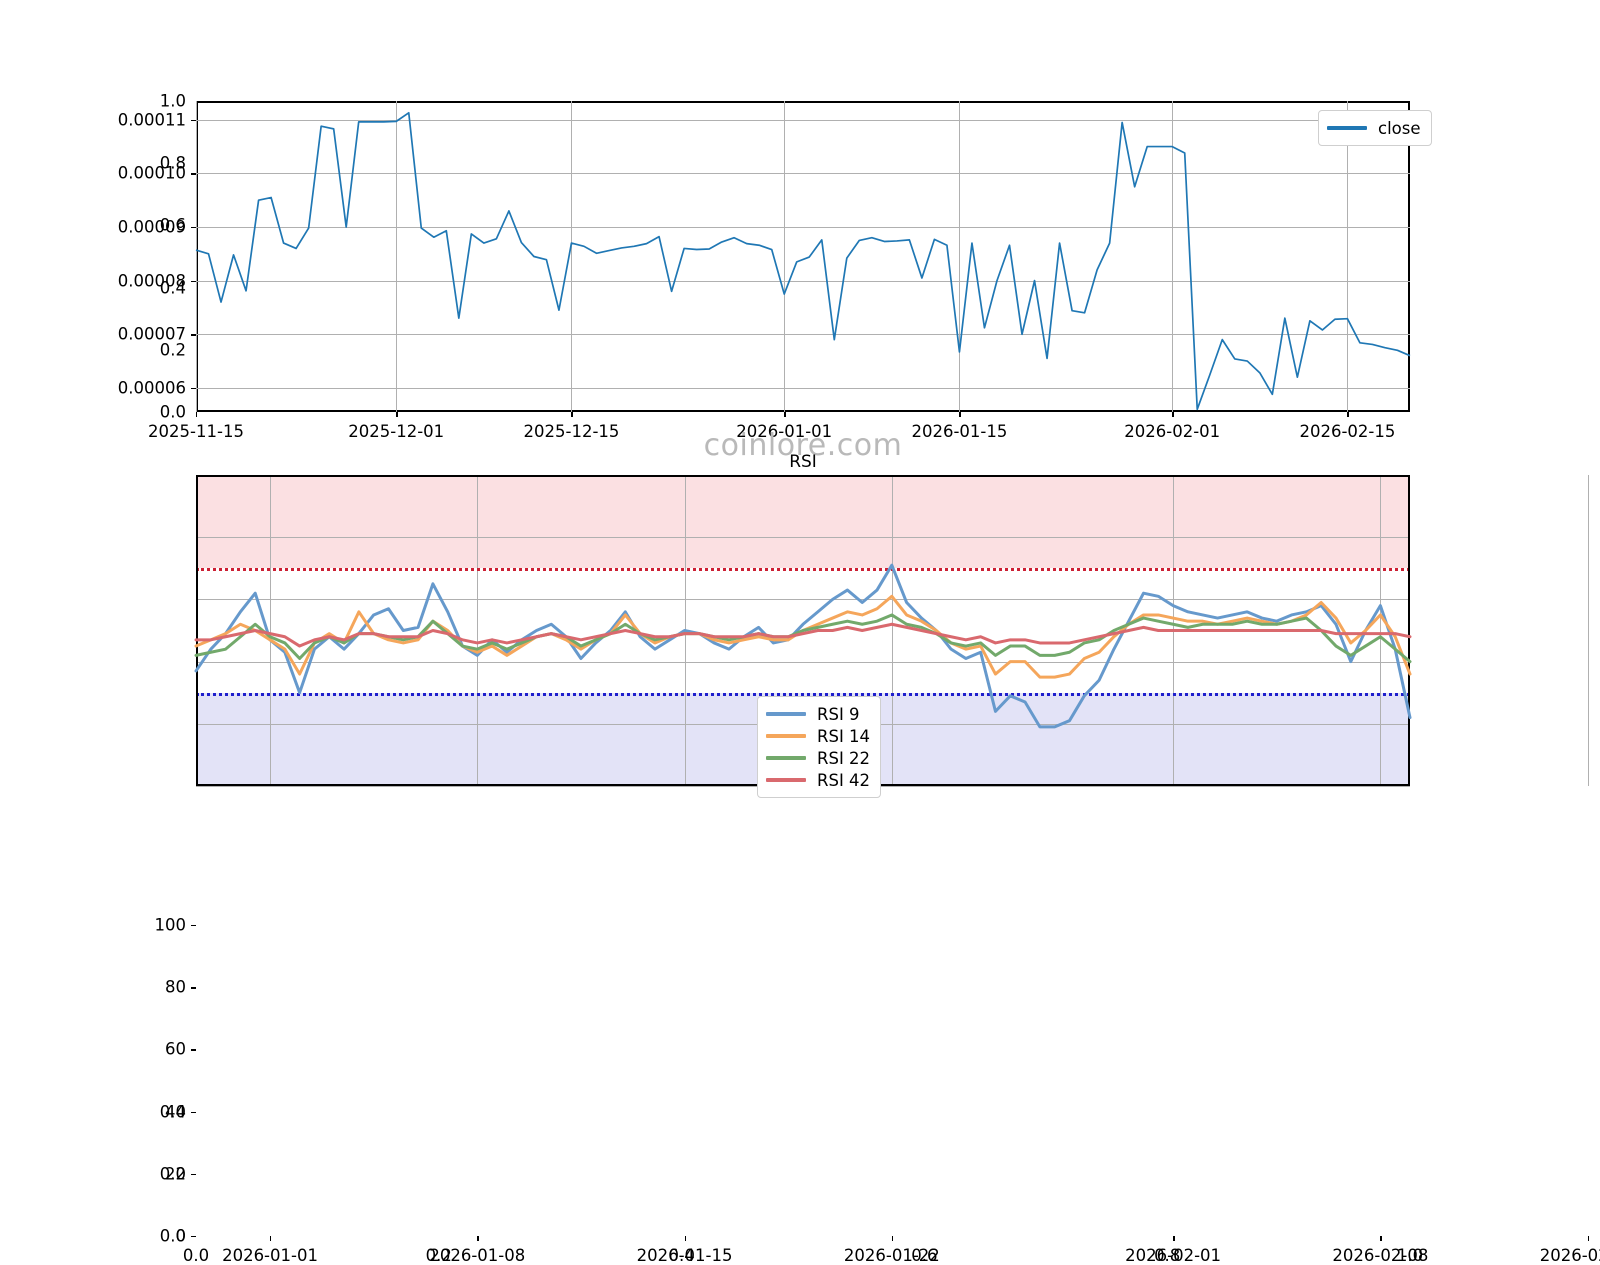 This screenshot has height=1265, width=1600. Describe the element at coordinates (172, 412) in the screenshot. I see `price-y-tick-label-secondary: 0.0` at that location.